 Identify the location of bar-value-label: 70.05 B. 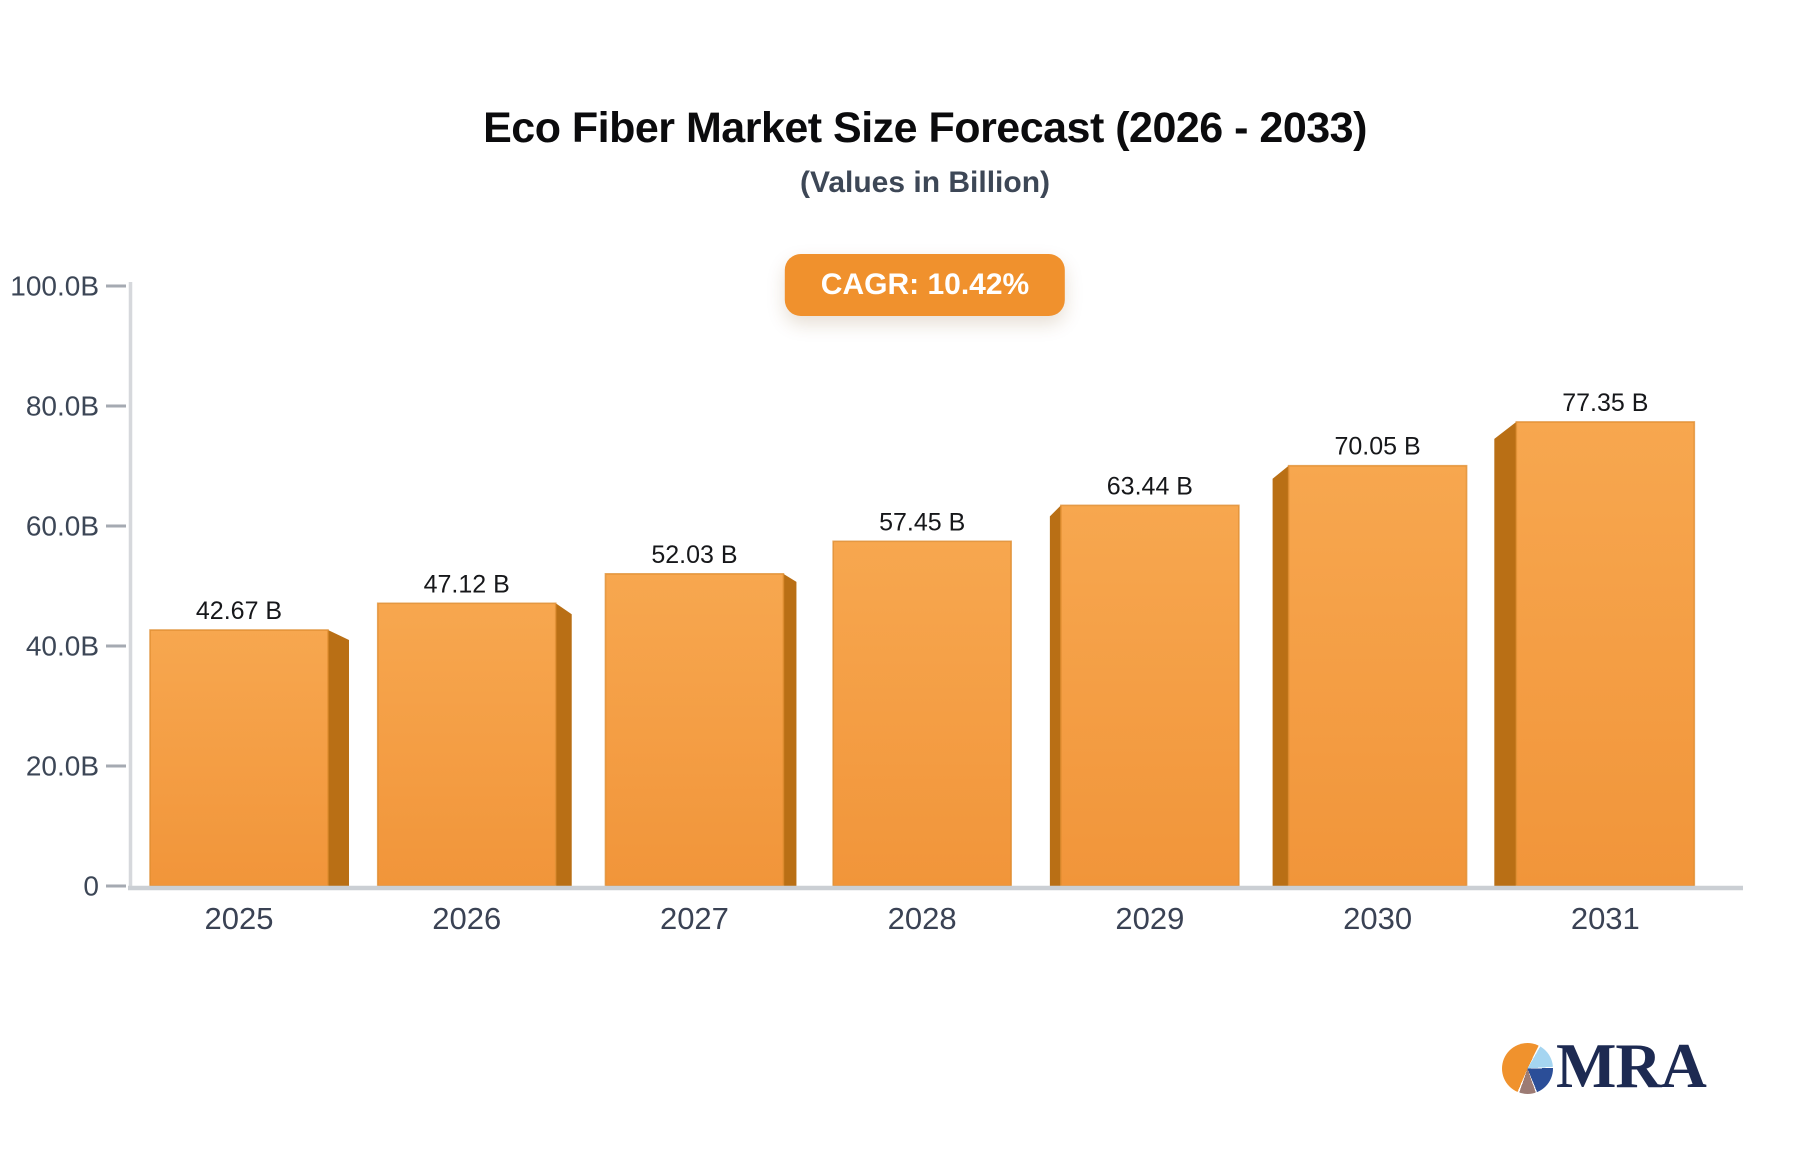
(1378, 447).